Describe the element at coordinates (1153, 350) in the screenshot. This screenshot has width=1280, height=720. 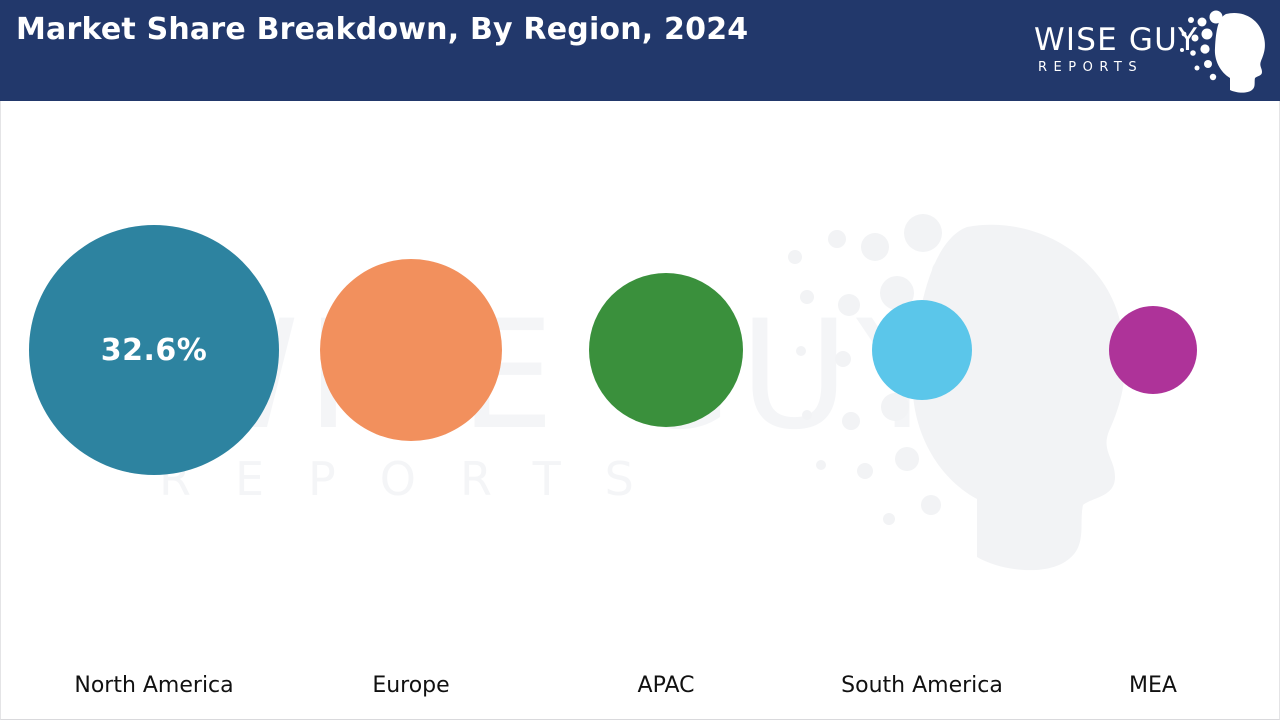
I see `bubble-mea` at that location.